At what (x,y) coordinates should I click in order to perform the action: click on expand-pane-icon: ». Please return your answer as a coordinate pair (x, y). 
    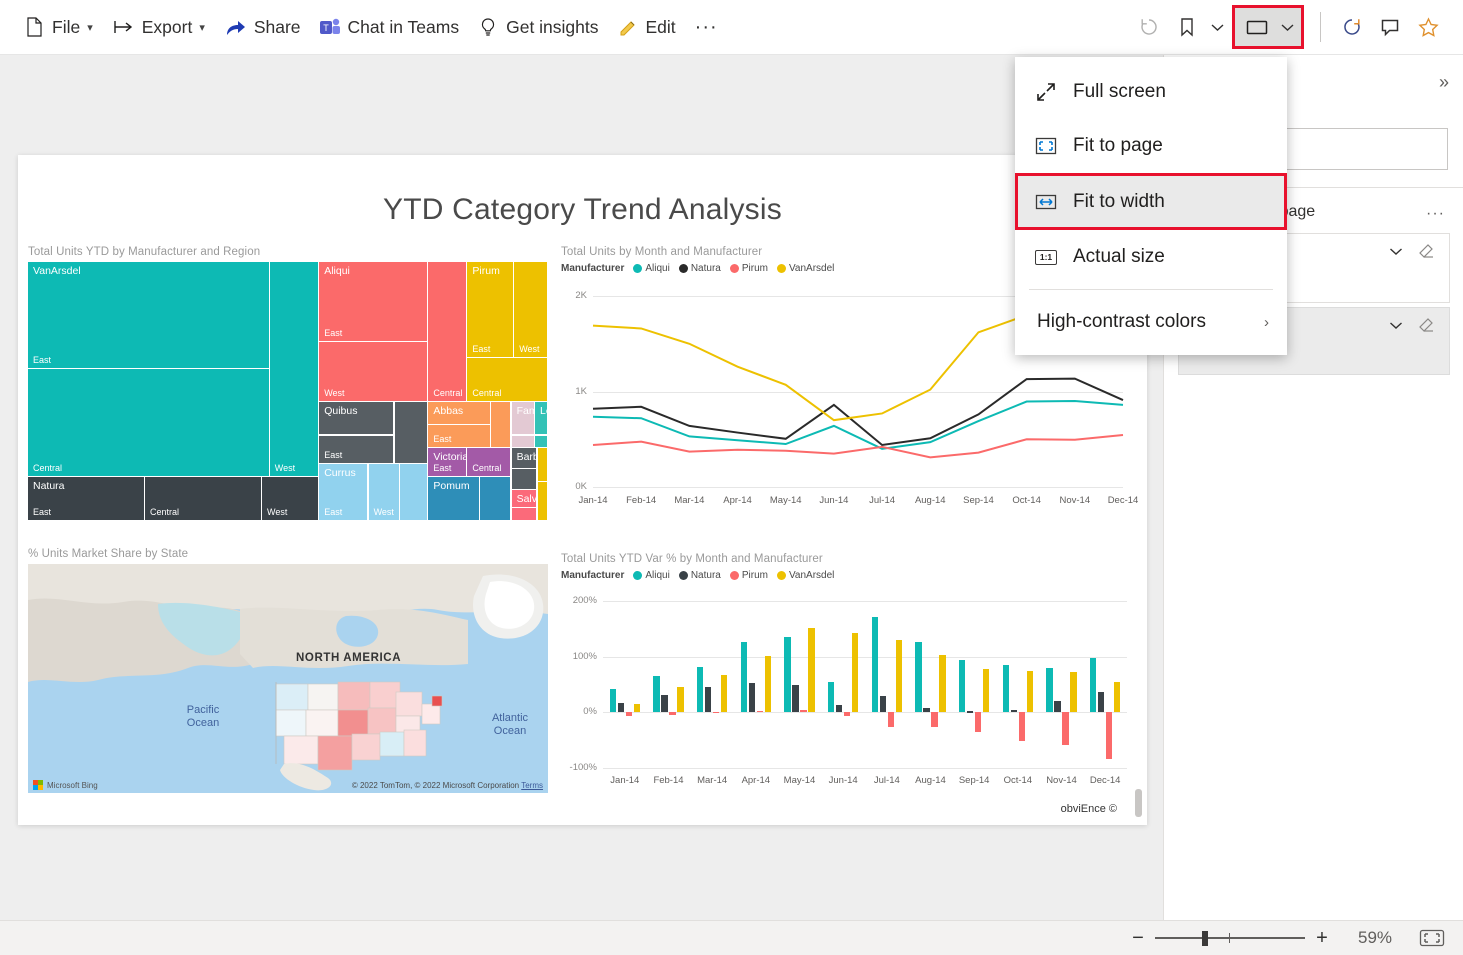
    Looking at the image, I should click on (1443, 82).